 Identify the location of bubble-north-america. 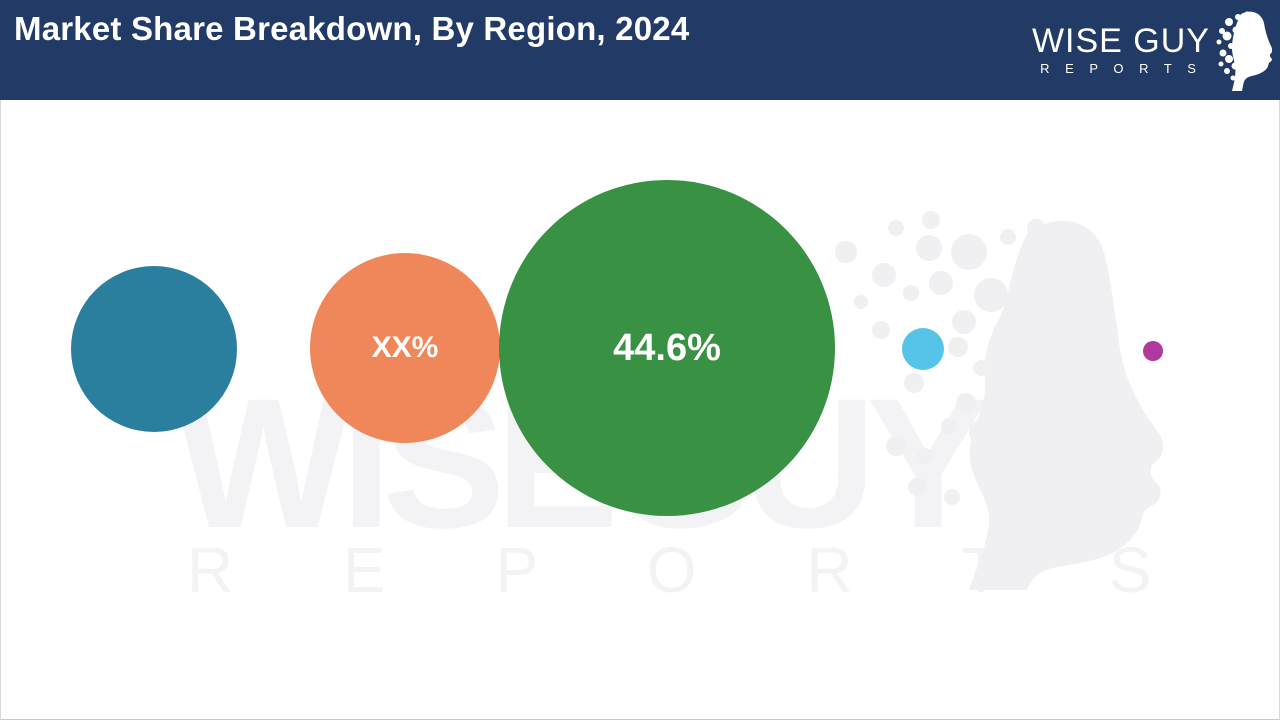
(154, 349).